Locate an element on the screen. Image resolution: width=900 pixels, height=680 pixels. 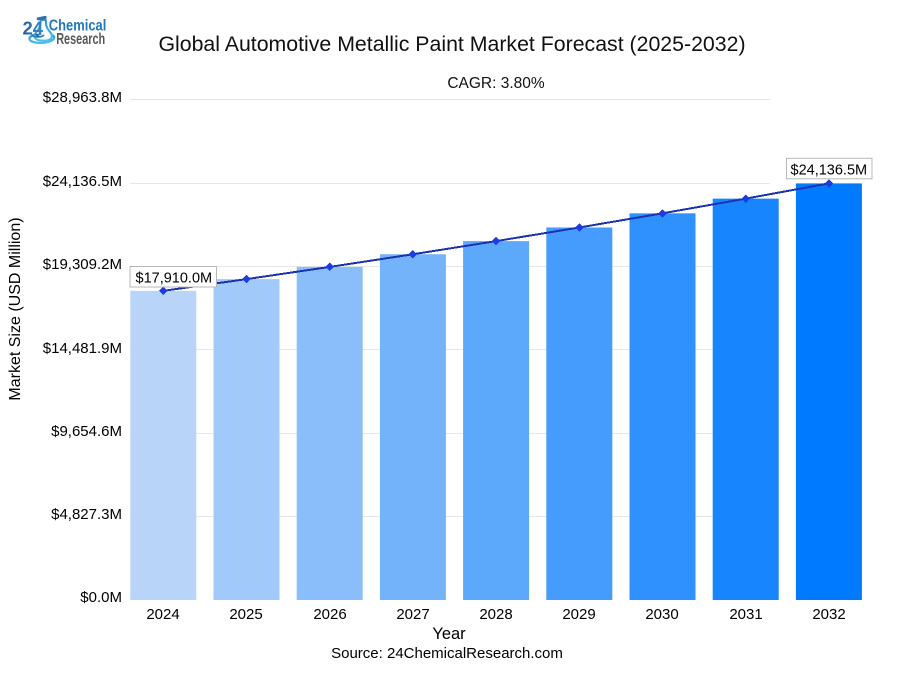
svg-text: Chemical is located at coordinates (78, 25).